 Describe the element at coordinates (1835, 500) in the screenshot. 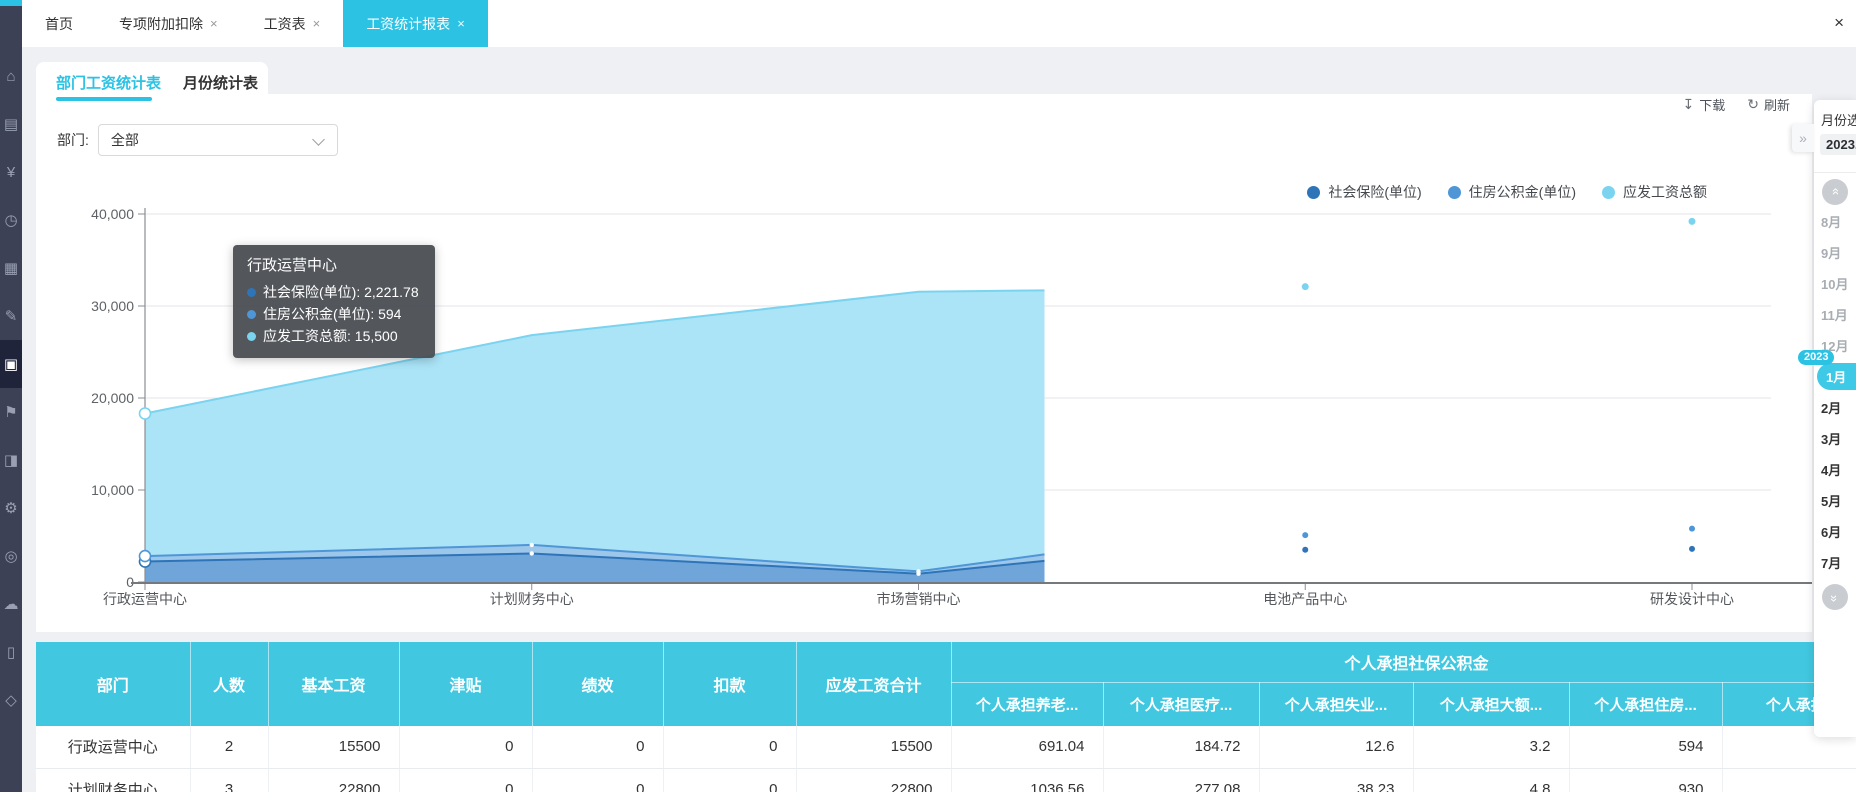

I see `month-item: 5月` at that location.